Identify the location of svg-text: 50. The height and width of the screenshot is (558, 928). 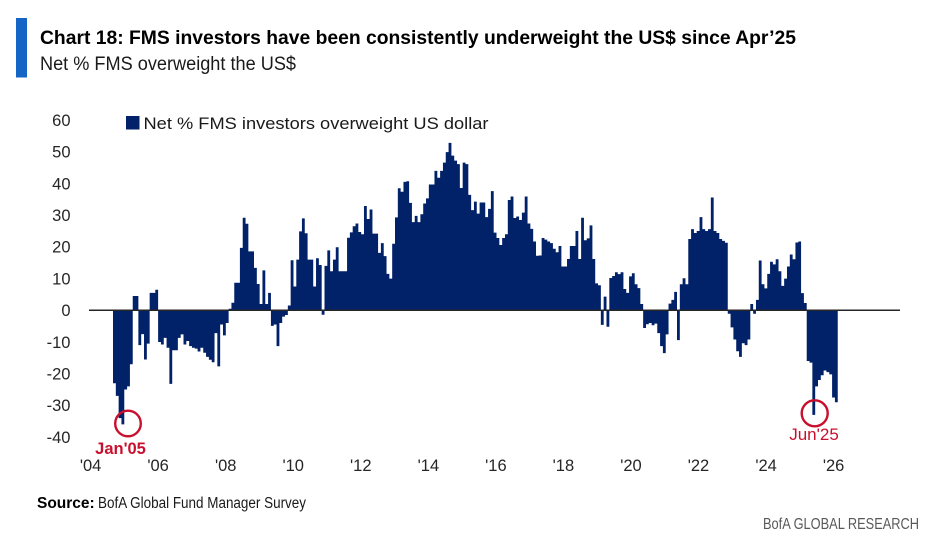
(61, 153).